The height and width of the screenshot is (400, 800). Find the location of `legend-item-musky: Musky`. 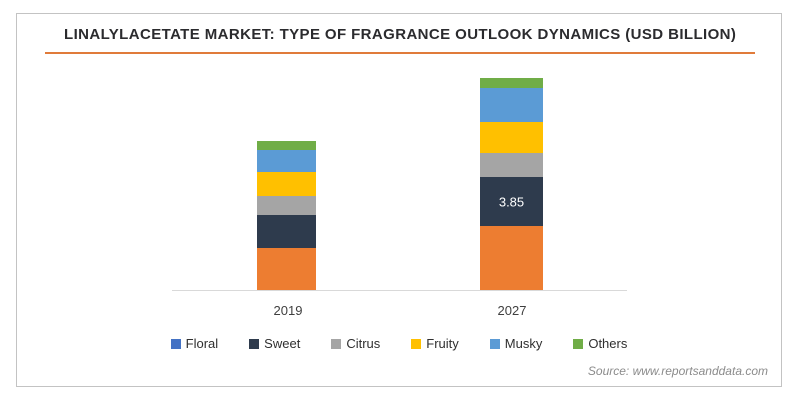

legend-item-musky: Musky is located at coordinates (516, 343).